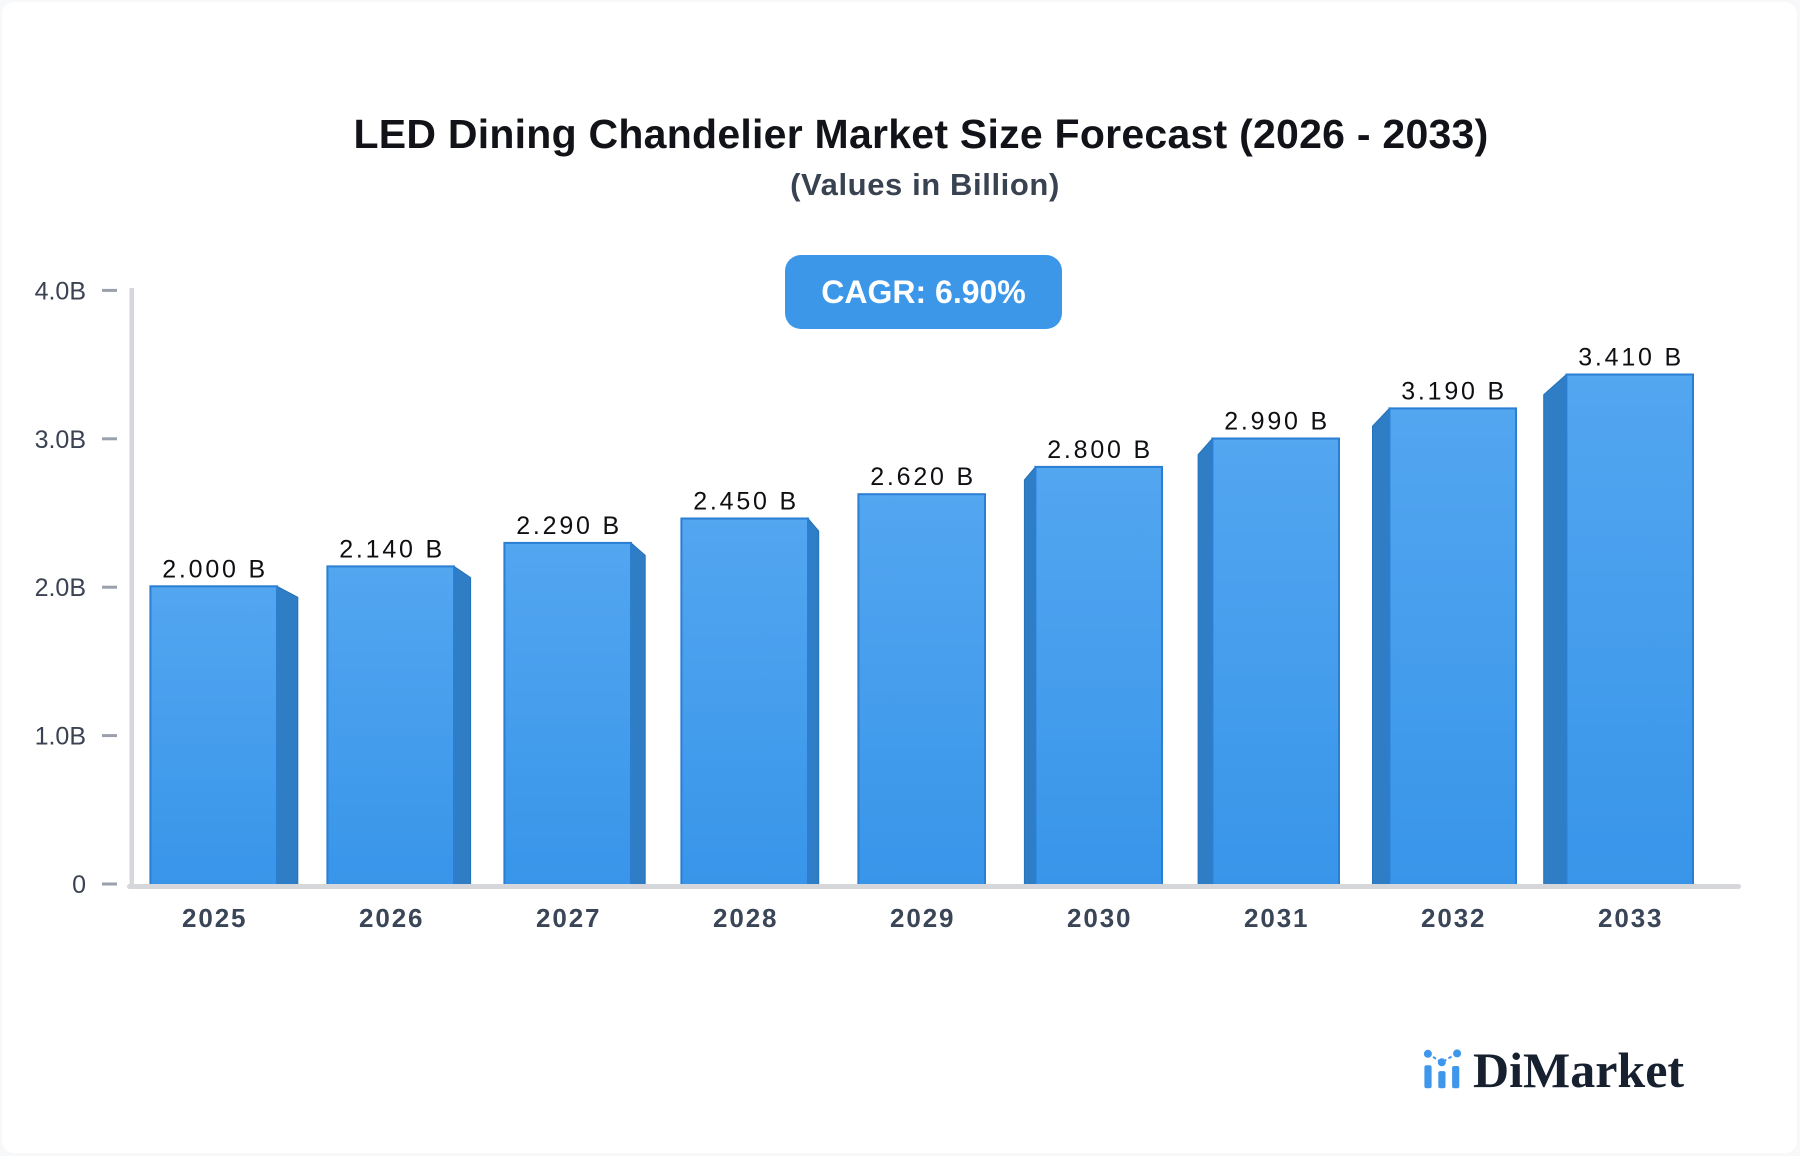  What do you see at coordinates (60, 440) in the screenshot?
I see `svg-text: 3.0B` at bounding box center [60, 440].